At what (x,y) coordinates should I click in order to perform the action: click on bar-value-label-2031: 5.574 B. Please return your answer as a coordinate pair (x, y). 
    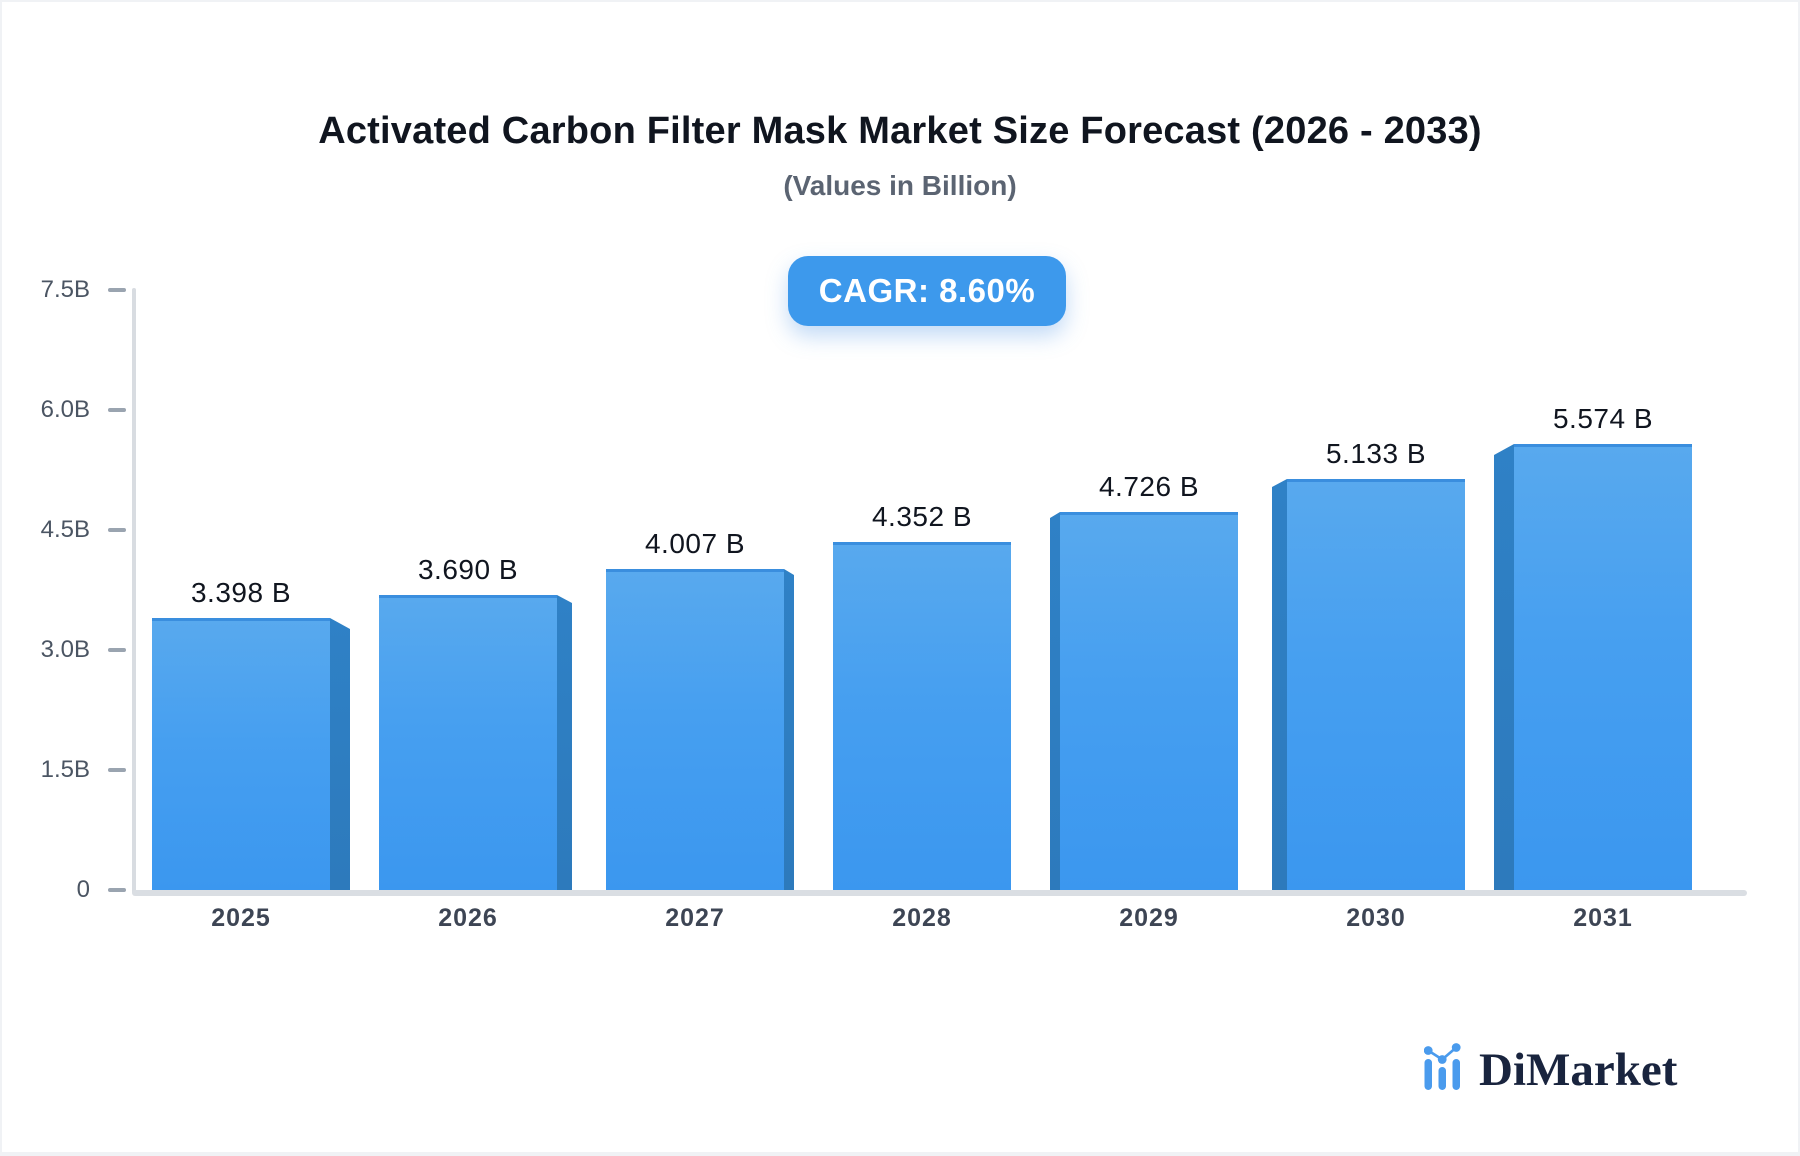
    Looking at the image, I should click on (1603, 418).